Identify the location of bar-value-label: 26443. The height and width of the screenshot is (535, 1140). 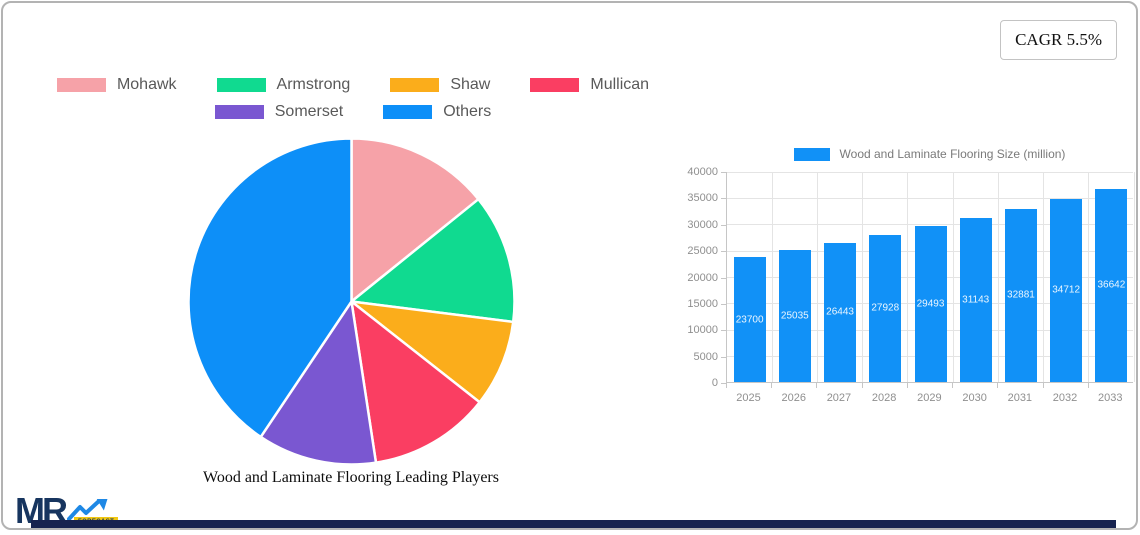
(840, 312).